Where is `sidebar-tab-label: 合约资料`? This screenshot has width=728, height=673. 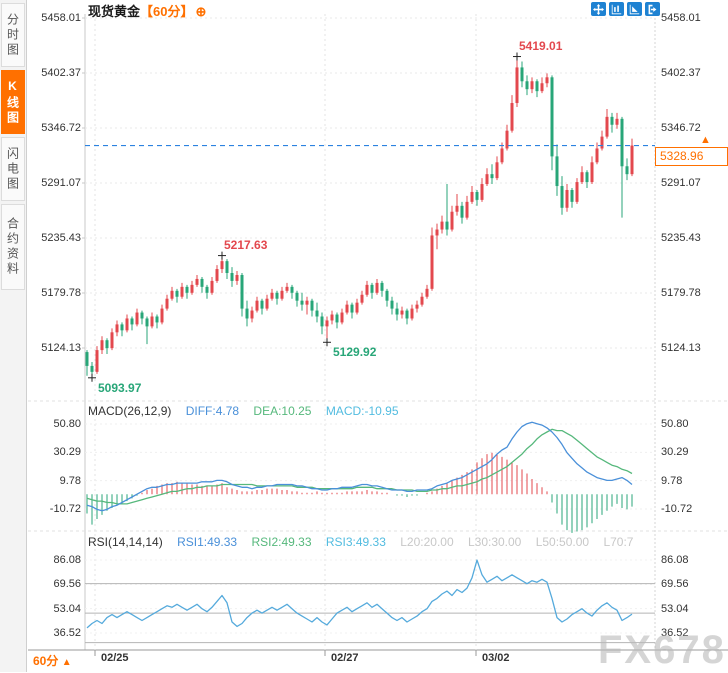 sidebar-tab-label: 合约资料 is located at coordinates (12, 247).